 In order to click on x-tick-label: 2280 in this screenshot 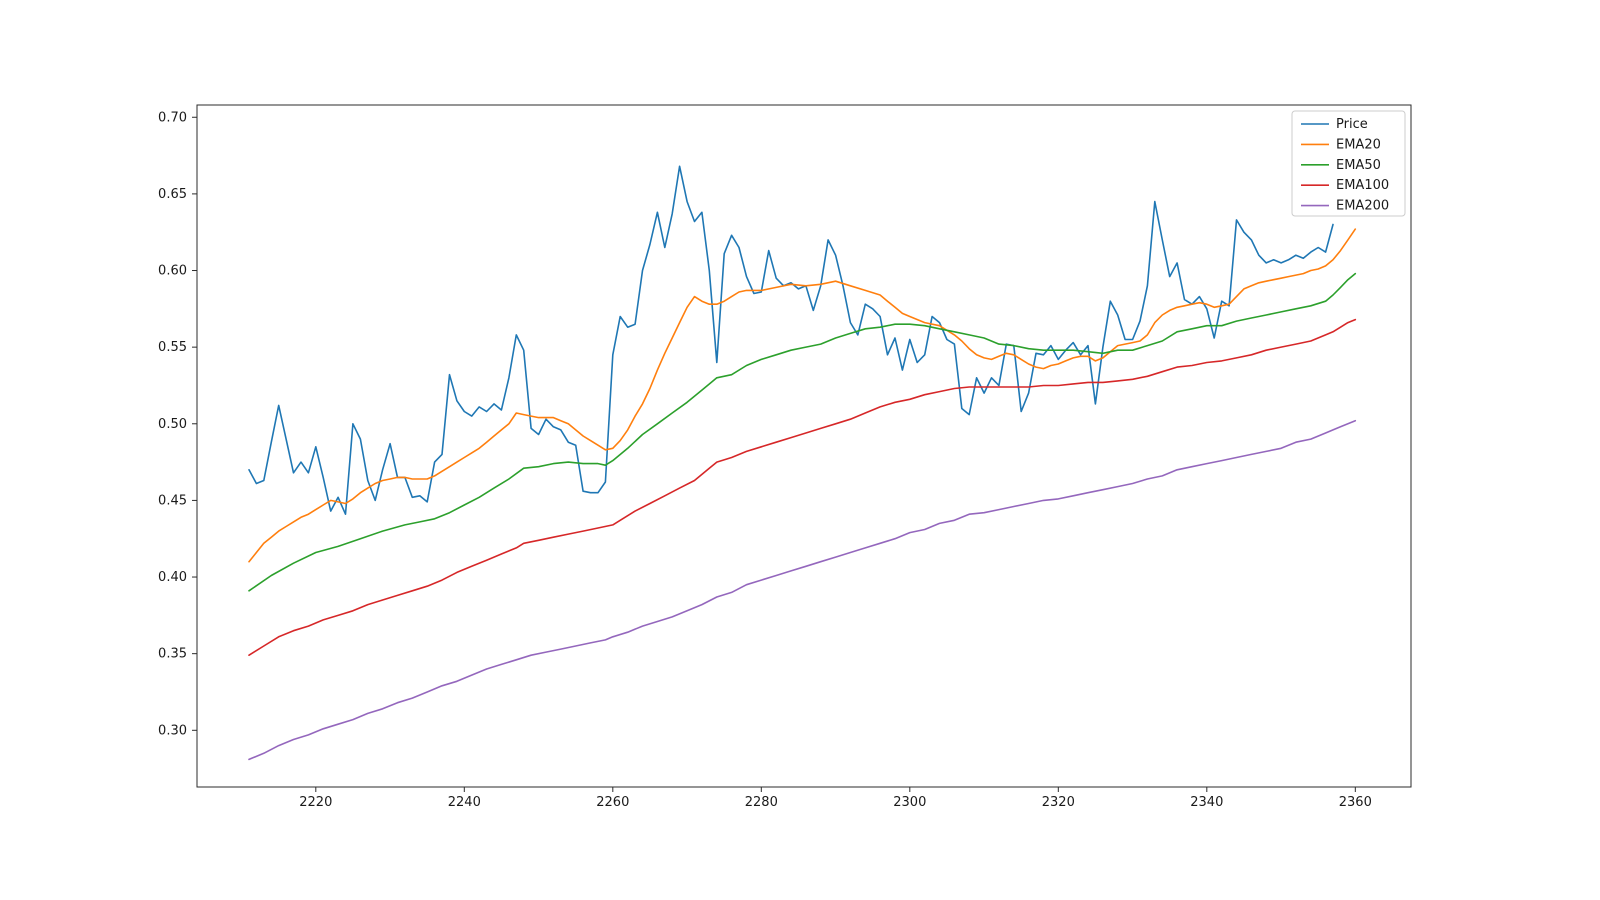, I will do `click(761, 802)`.